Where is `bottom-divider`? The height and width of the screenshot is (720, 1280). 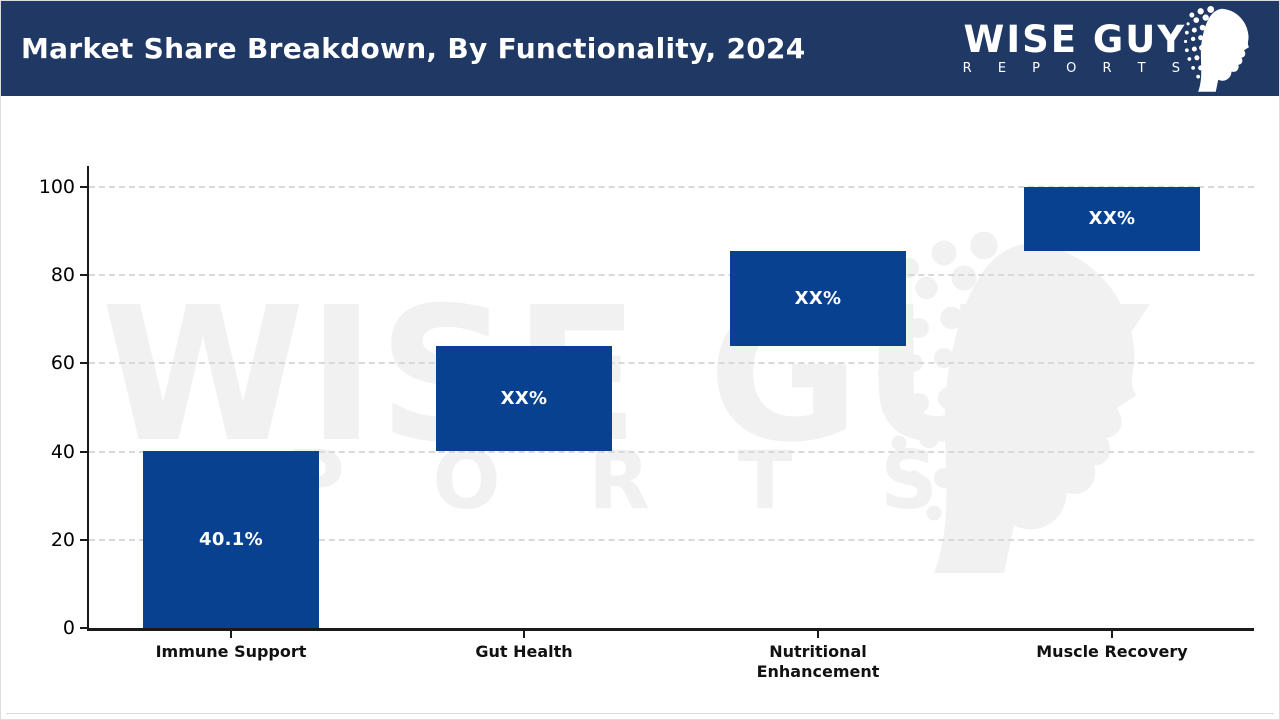 bottom-divider is located at coordinates (640, 713).